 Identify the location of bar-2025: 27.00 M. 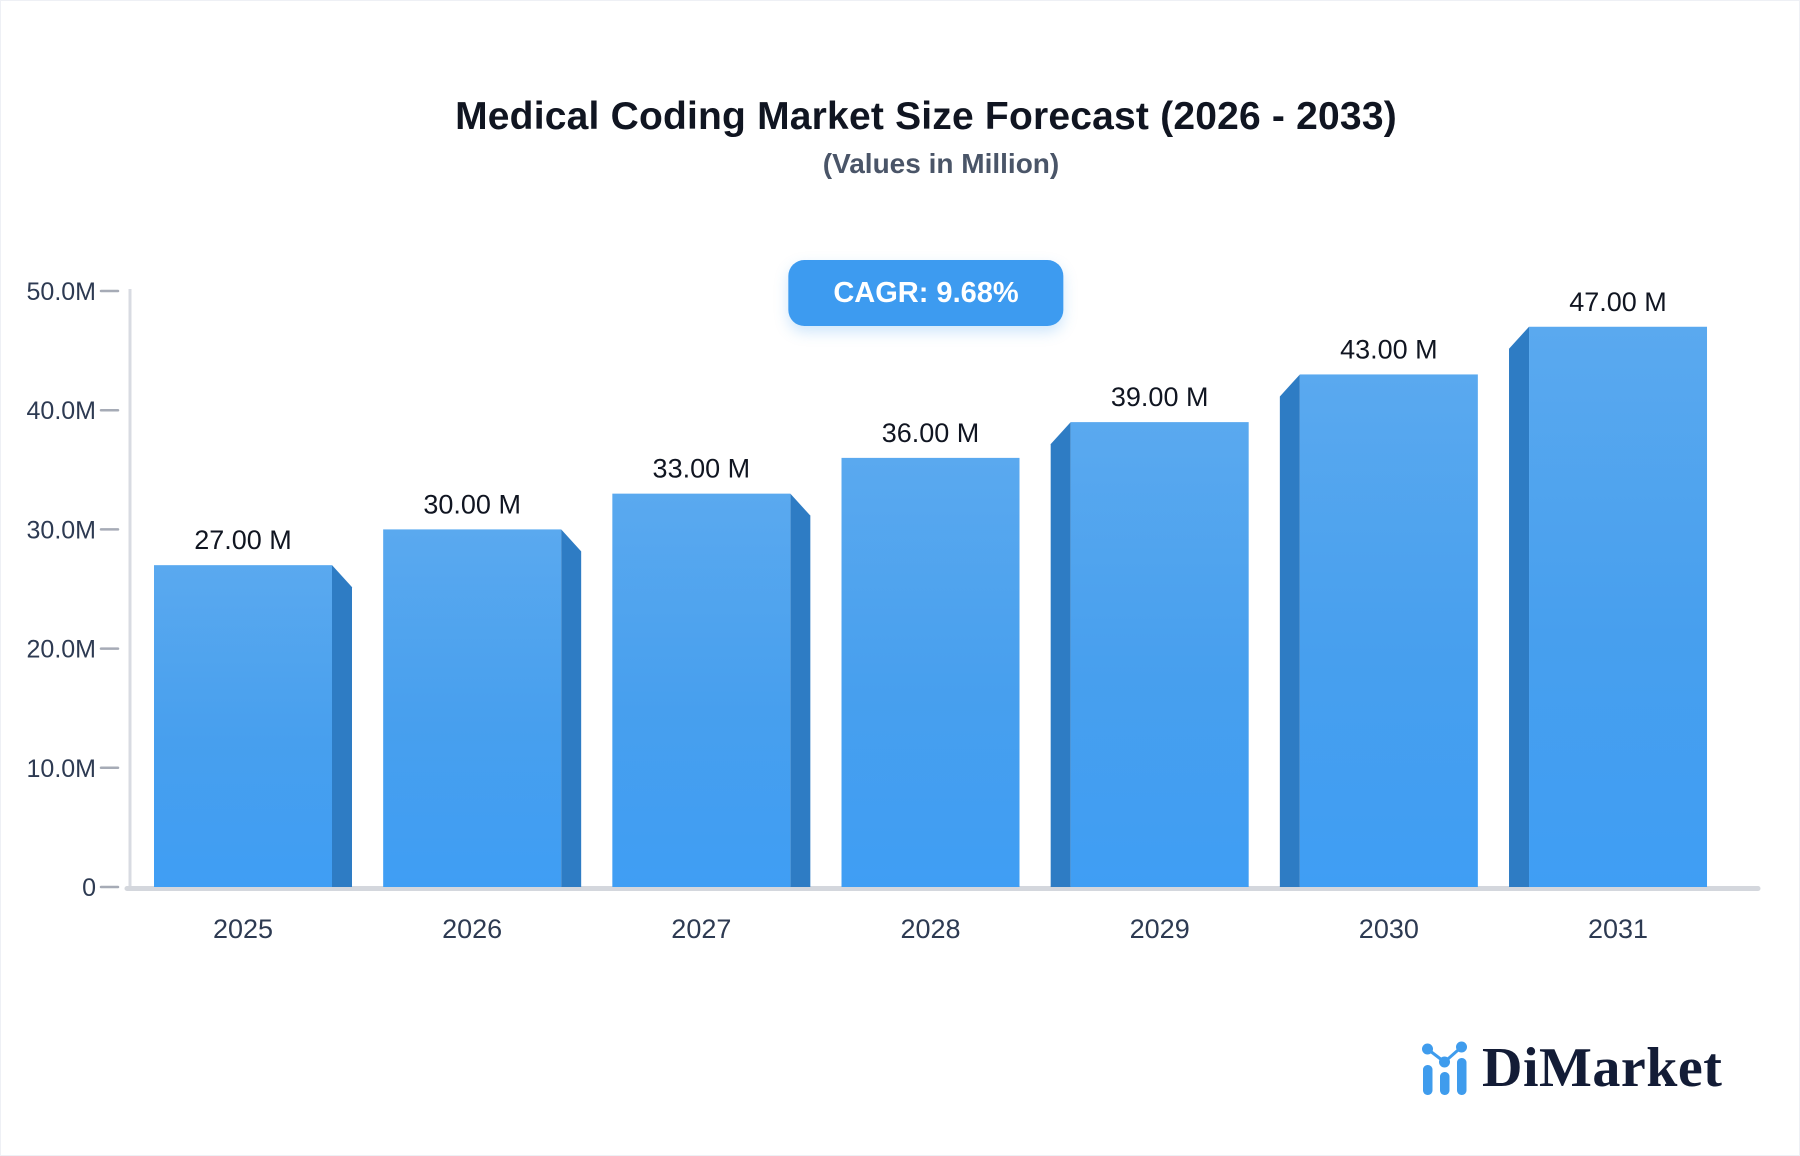
(253, 706).